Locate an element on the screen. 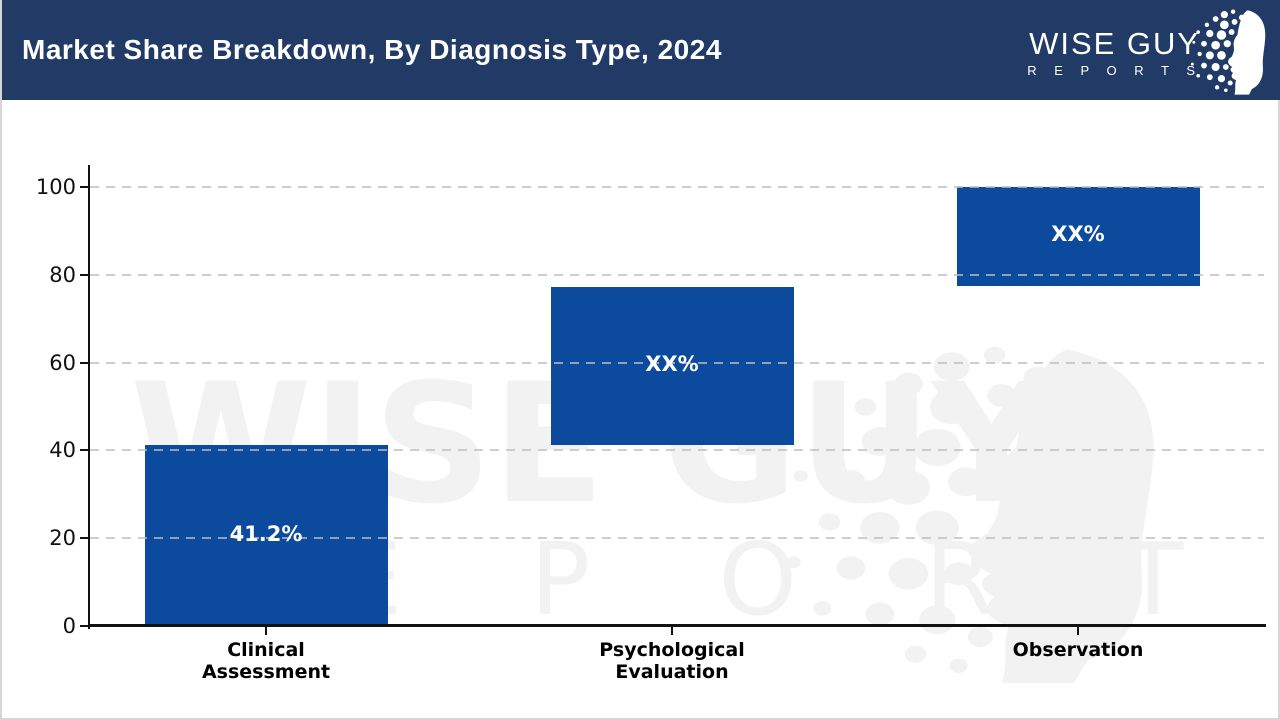  y-tick-label: 20 is located at coordinates (62, 538).